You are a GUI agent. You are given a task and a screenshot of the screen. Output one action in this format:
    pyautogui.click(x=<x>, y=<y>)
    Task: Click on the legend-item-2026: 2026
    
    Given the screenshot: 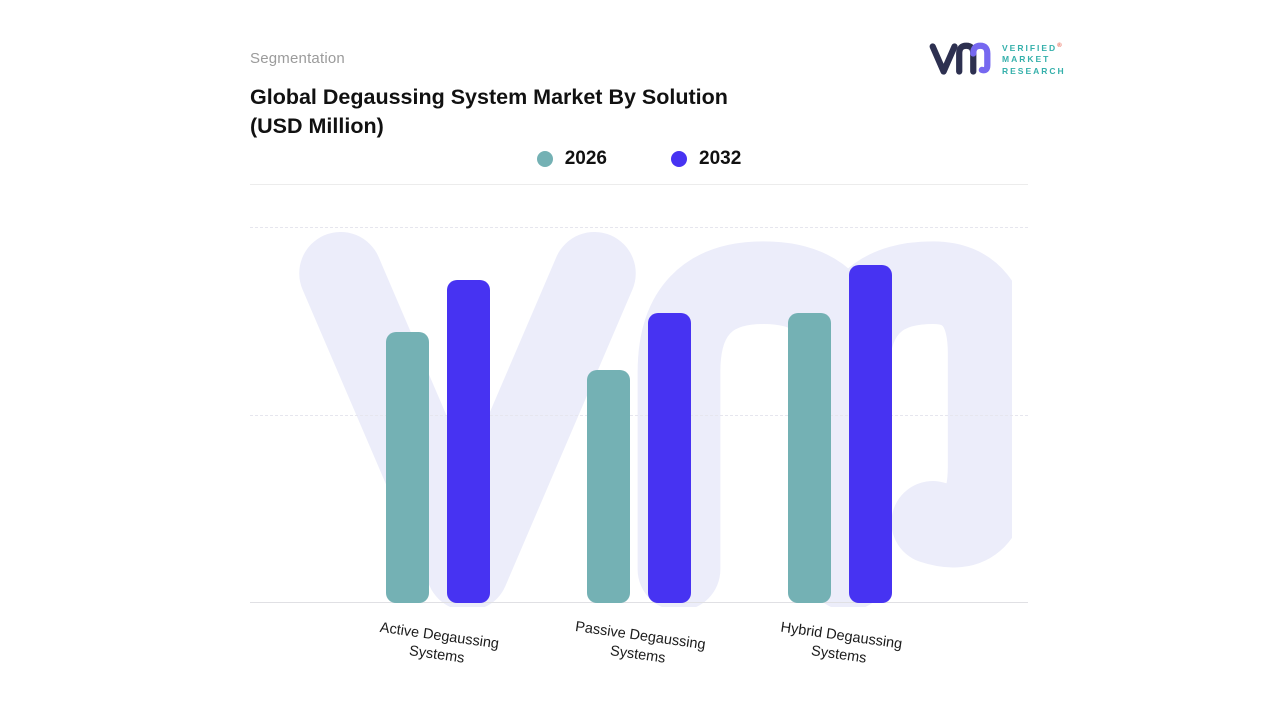 What is the action you would take?
    pyautogui.click(x=571, y=159)
    